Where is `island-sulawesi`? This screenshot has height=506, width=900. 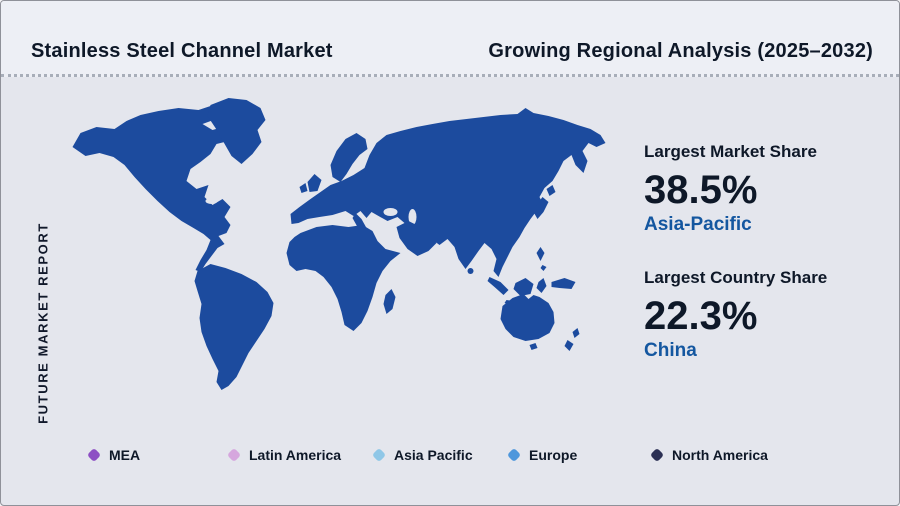
island-sulawesi is located at coordinates (541, 285).